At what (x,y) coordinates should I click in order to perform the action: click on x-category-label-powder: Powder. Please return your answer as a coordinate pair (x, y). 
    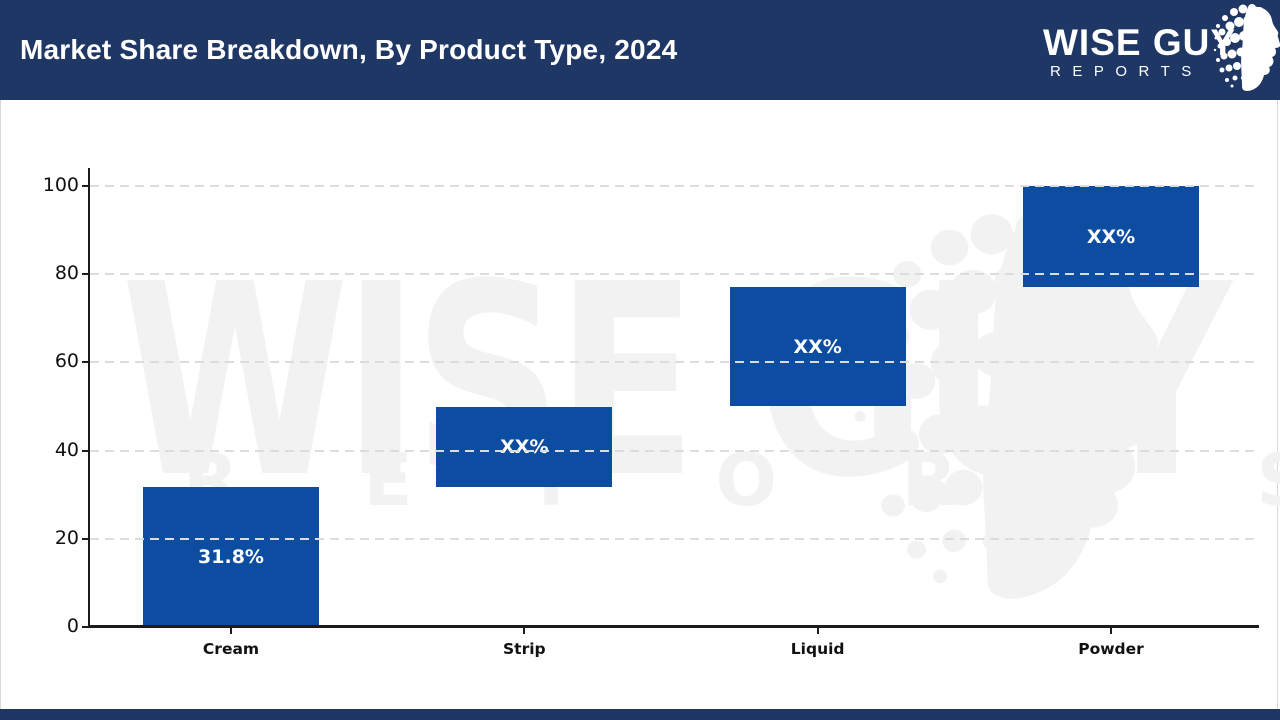
    Looking at the image, I should click on (1111, 649).